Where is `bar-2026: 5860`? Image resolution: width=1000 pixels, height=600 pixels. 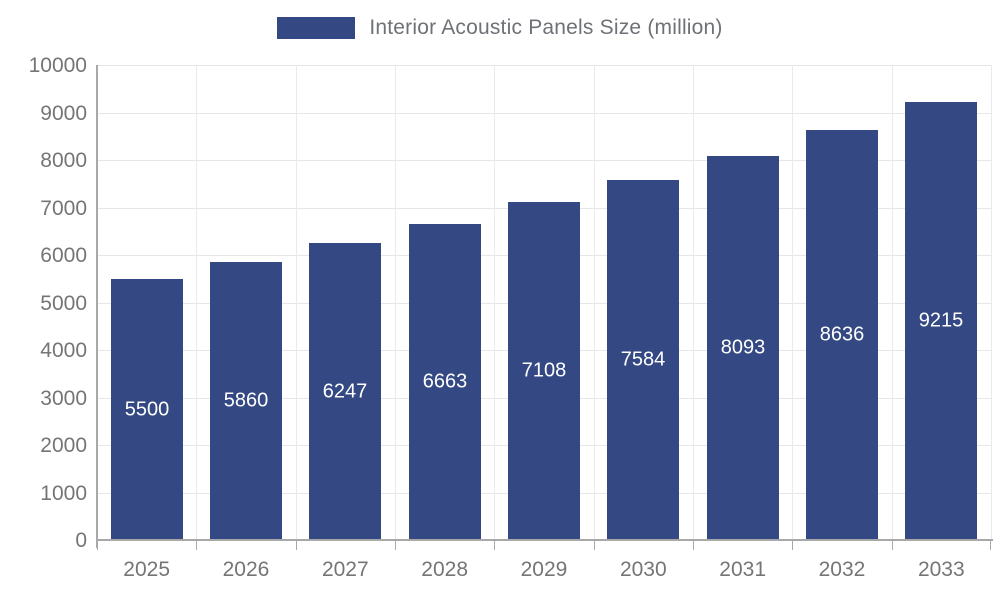 bar-2026: 5860 is located at coordinates (246, 401).